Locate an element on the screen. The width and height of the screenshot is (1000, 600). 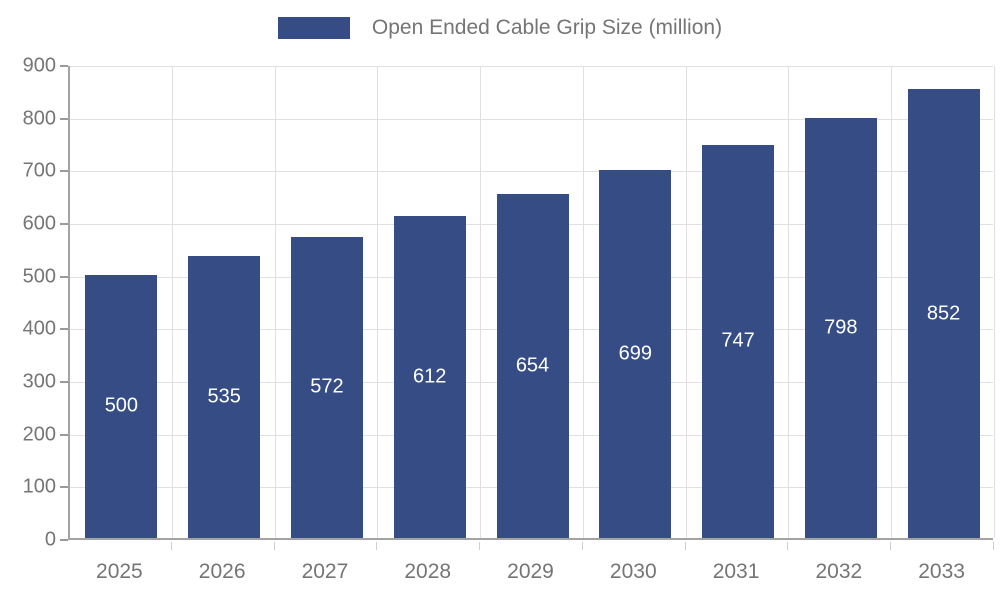
y-axis-label: 800 is located at coordinates (39, 118).